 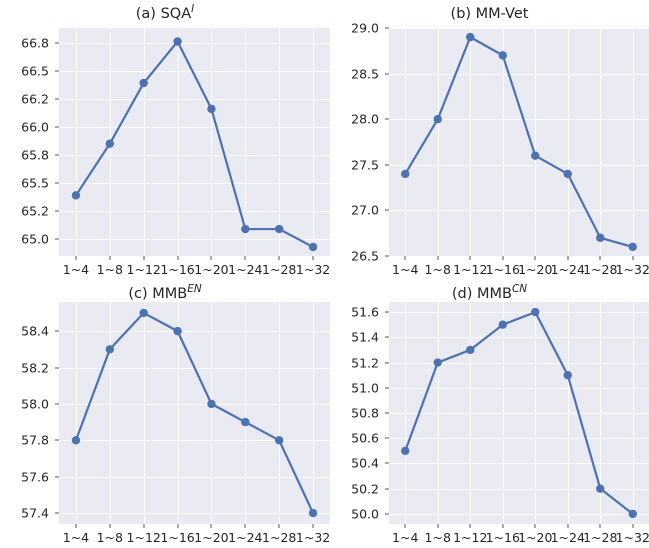 I want to click on c-xtick-label: 1~16, so click(x=177, y=537).